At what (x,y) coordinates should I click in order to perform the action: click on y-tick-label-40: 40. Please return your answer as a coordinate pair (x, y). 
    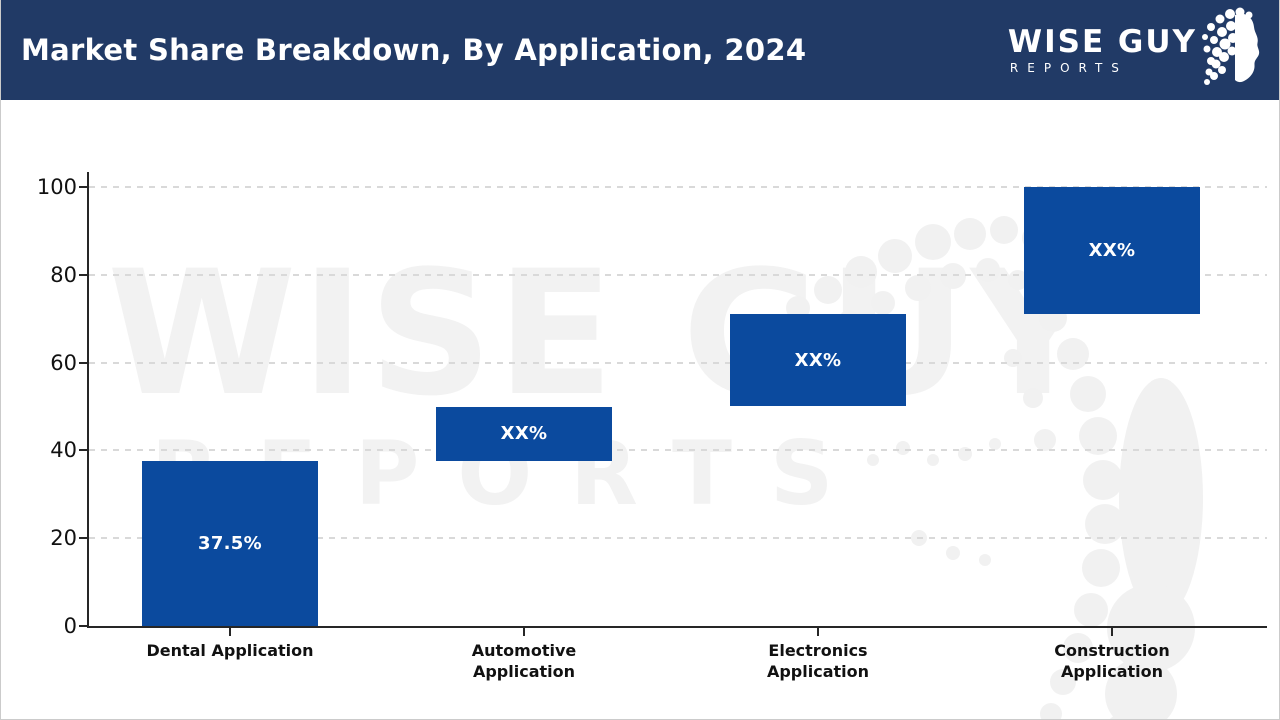
    Looking at the image, I should click on (63, 450).